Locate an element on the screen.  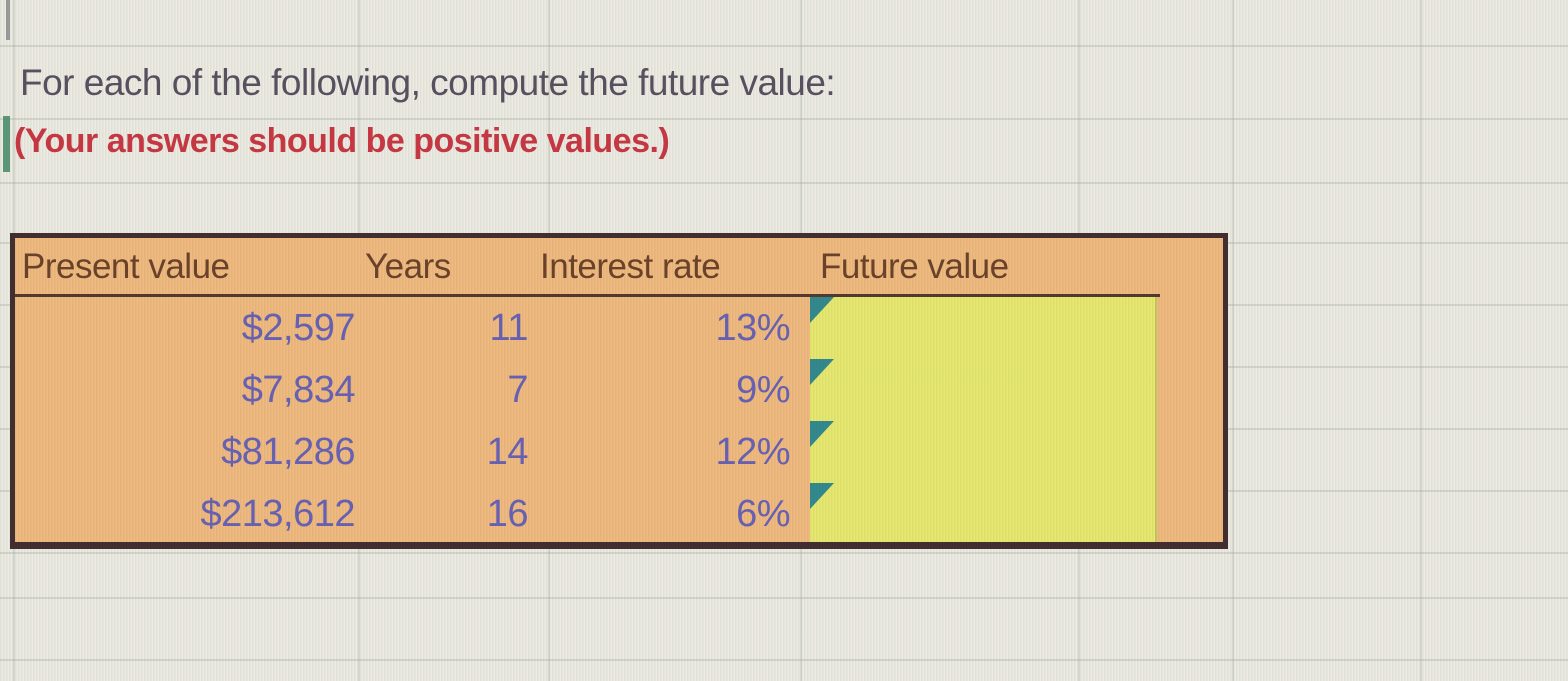
years-cell: 14 is located at coordinates (507, 452).